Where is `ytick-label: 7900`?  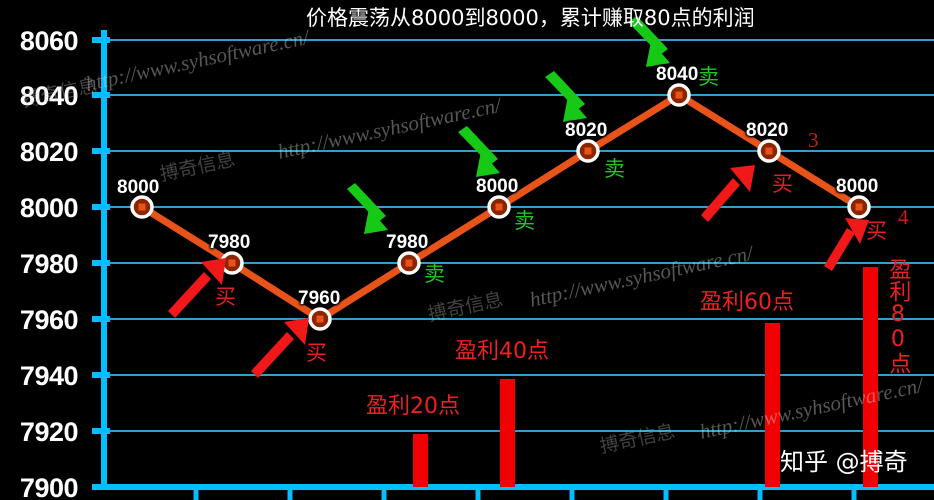
ytick-label: 7900 is located at coordinates (49, 486).